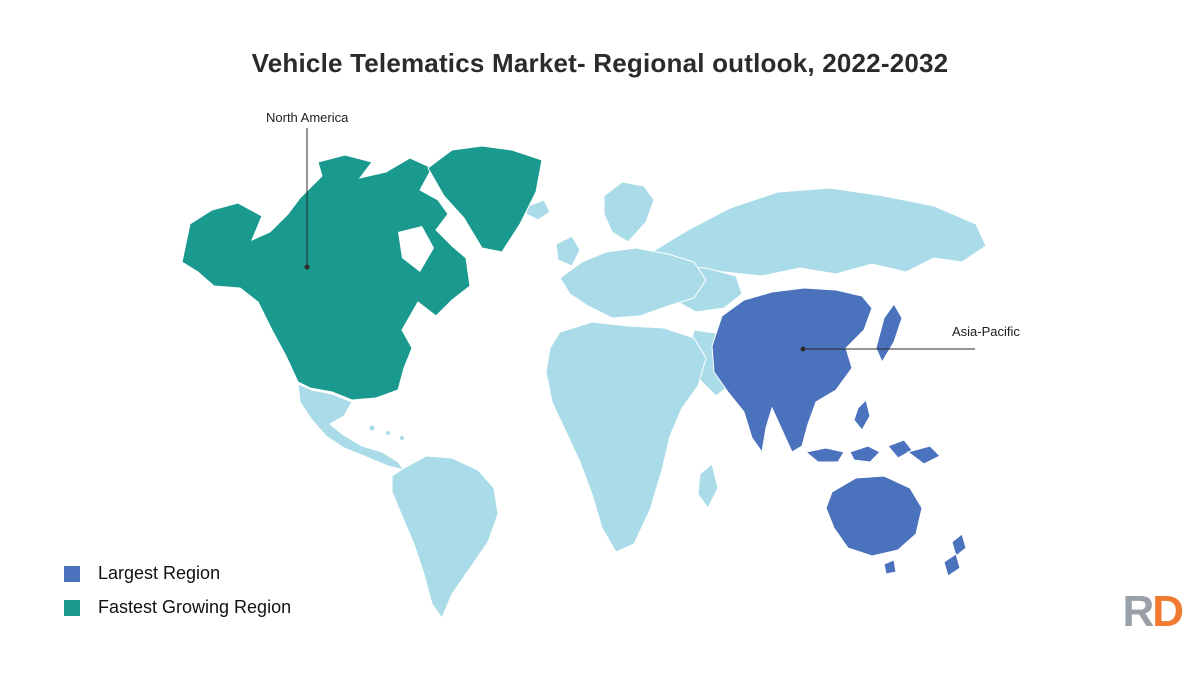  I want to click on brand-logo-letter-d: D, so click(1168, 611).